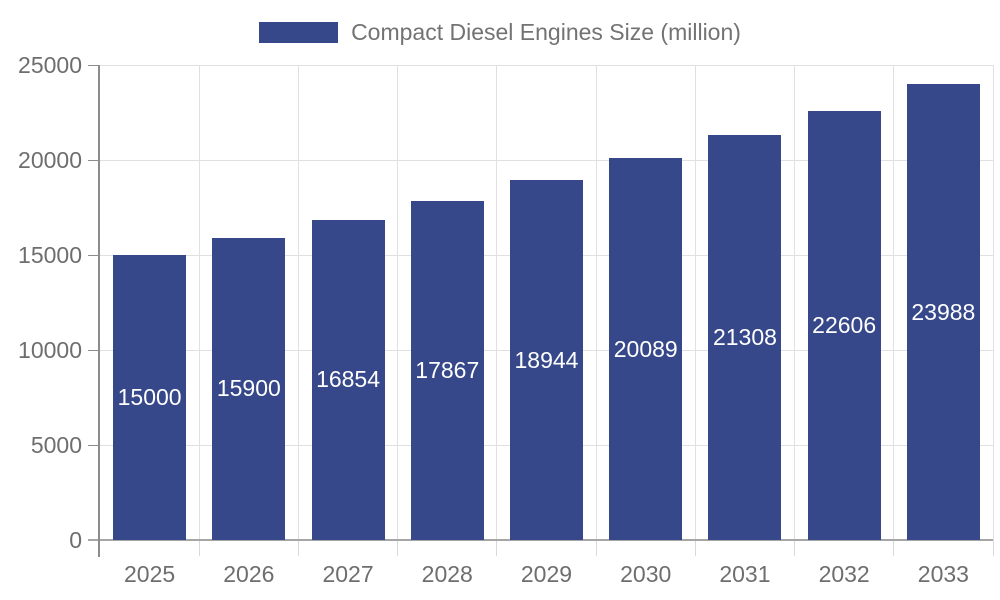 This screenshot has width=1000, height=600. What do you see at coordinates (249, 574) in the screenshot?
I see `x-axis-label: 2026` at bounding box center [249, 574].